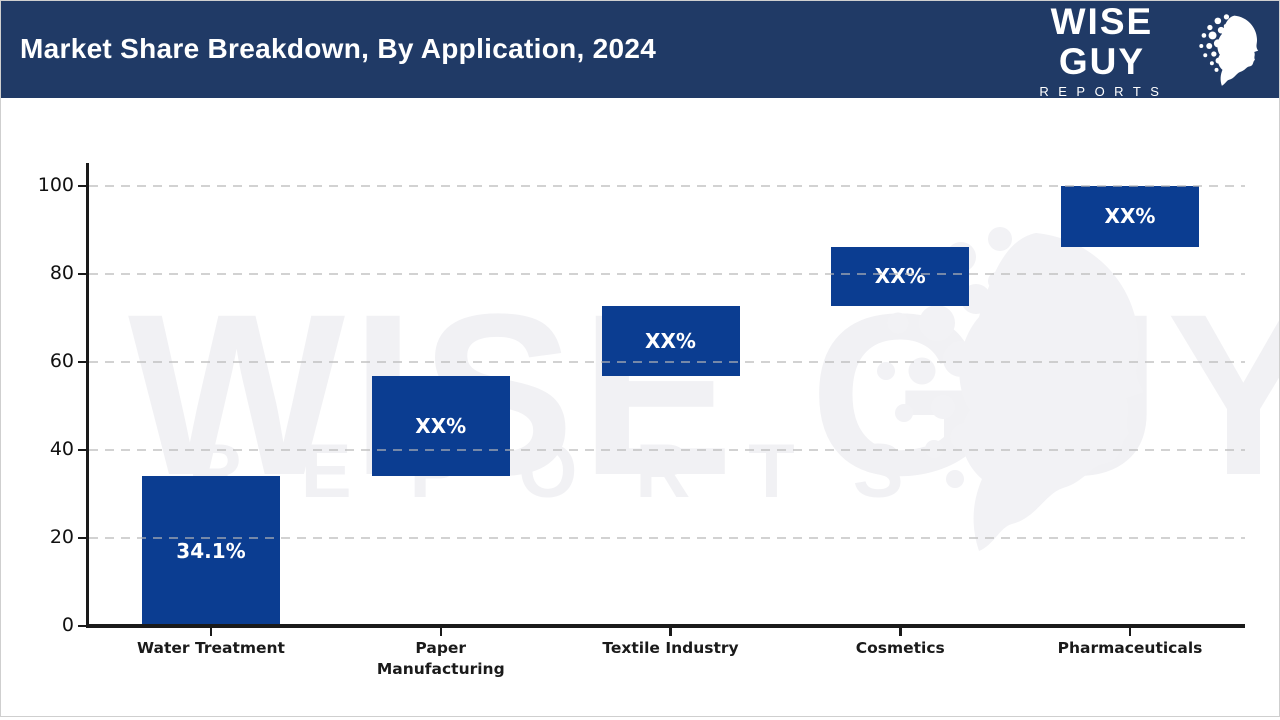  What do you see at coordinates (670, 648) in the screenshot?
I see `category-label-textile-industry: Textile Industry` at bounding box center [670, 648].